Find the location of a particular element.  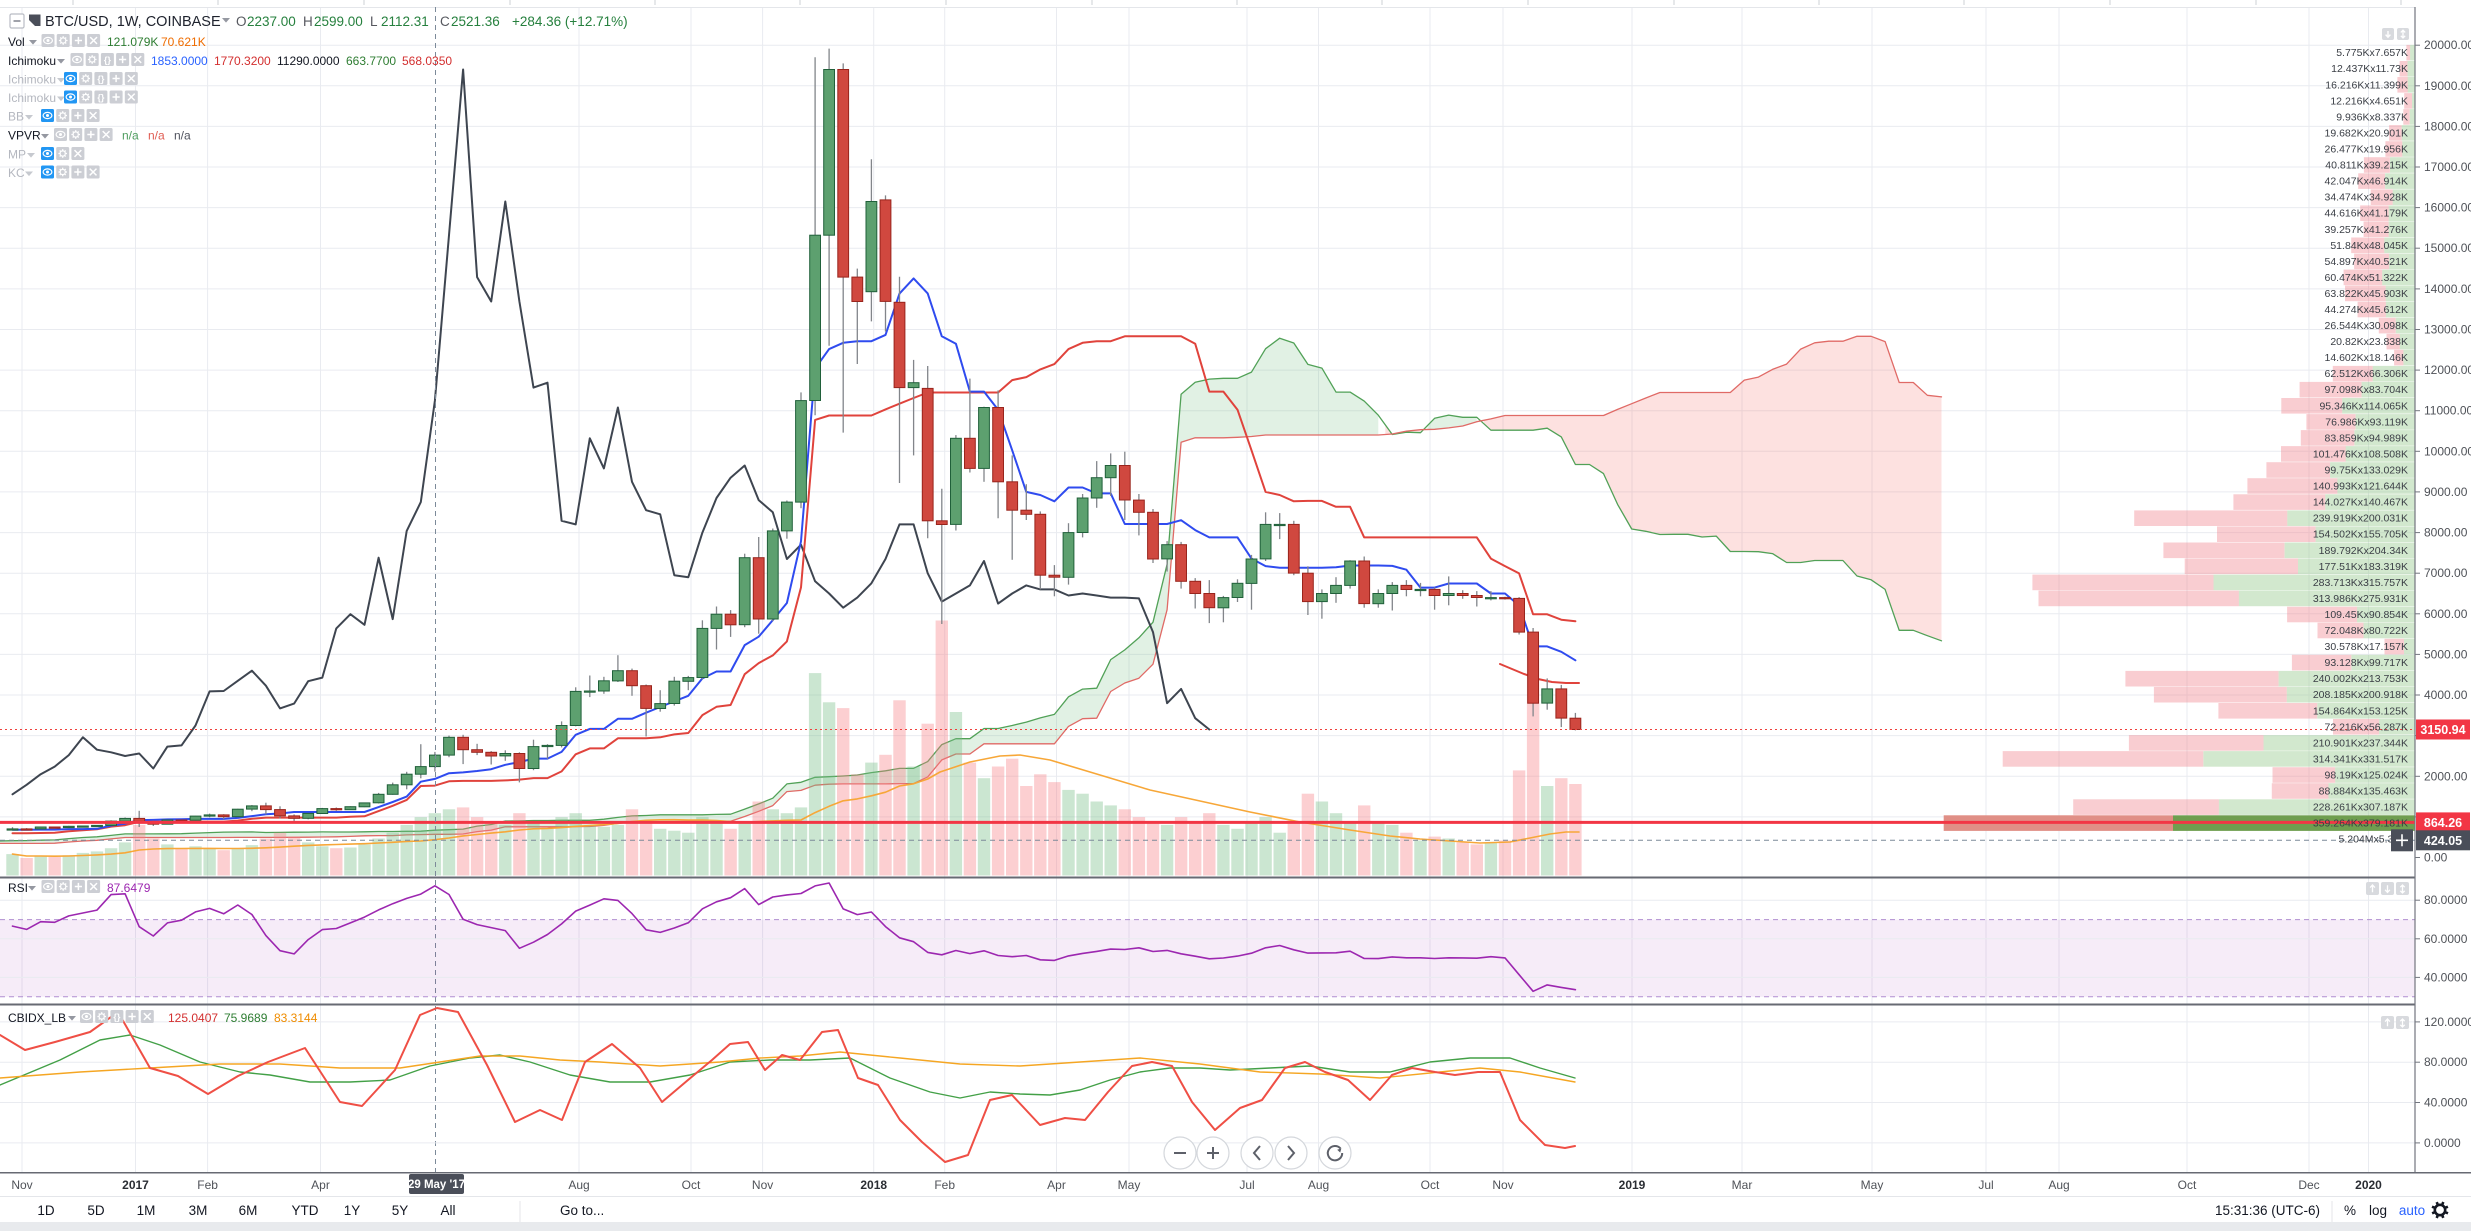

svg-text: 0.00 is located at coordinates (2436, 858).